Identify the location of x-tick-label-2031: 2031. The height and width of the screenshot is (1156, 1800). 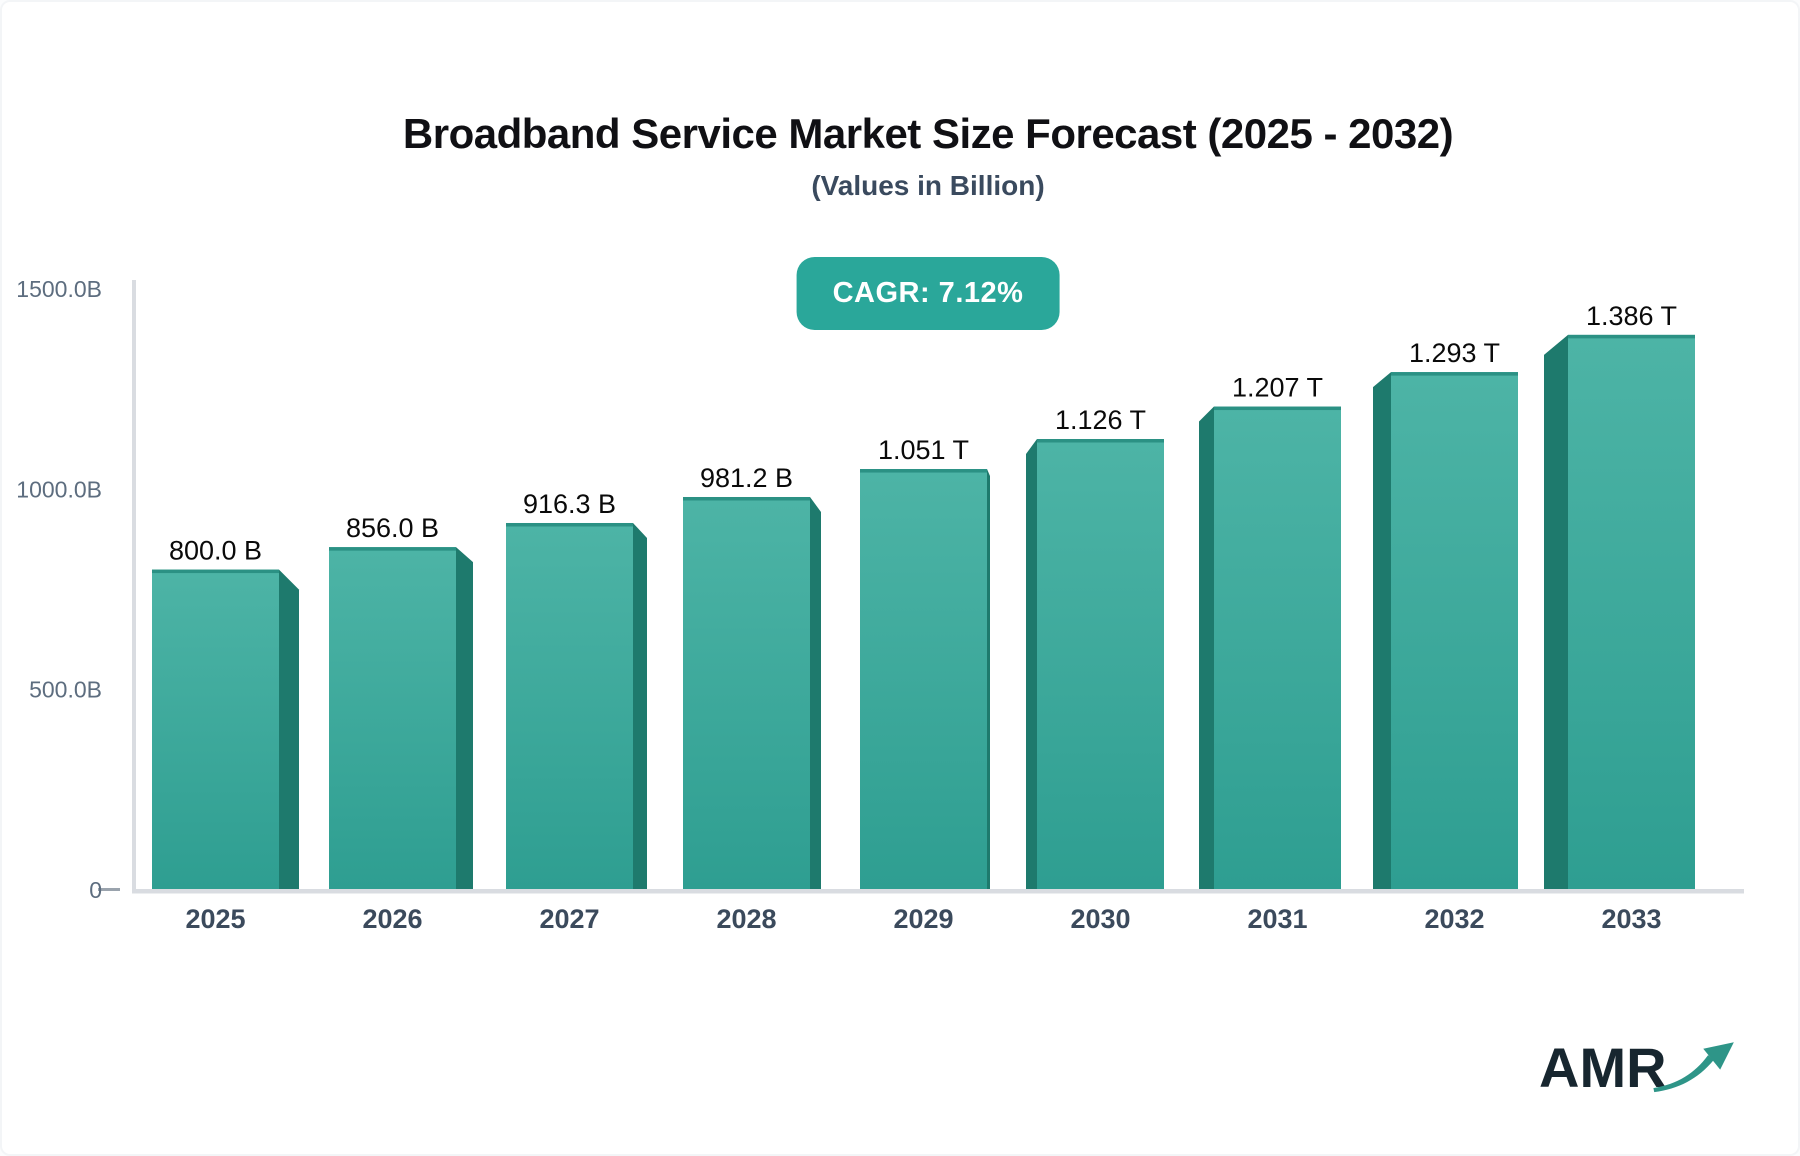
(1277, 919).